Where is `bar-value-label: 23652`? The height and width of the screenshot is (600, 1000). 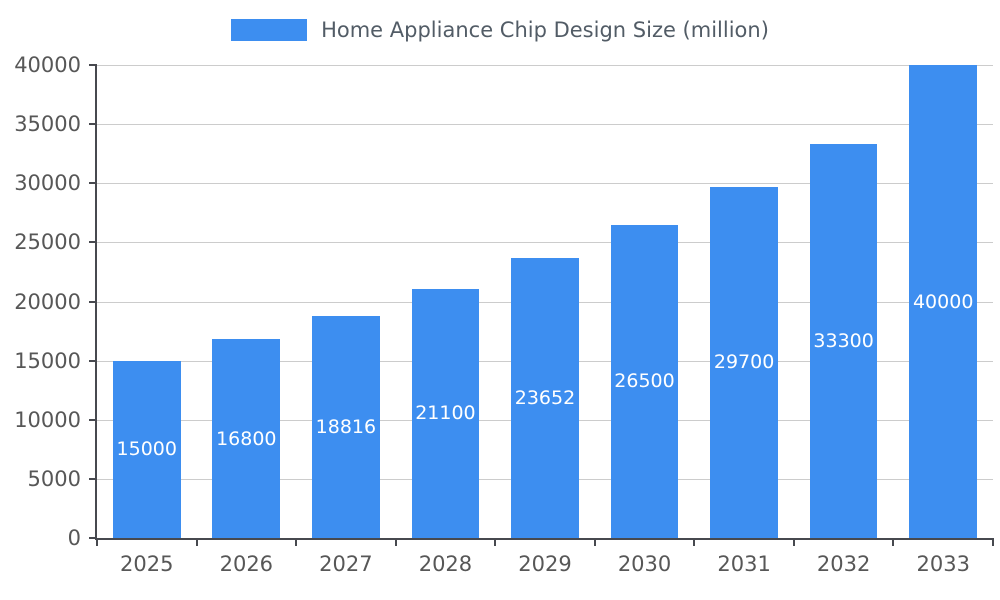 bar-value-label: 23652 is located at coordinates (545, 398).